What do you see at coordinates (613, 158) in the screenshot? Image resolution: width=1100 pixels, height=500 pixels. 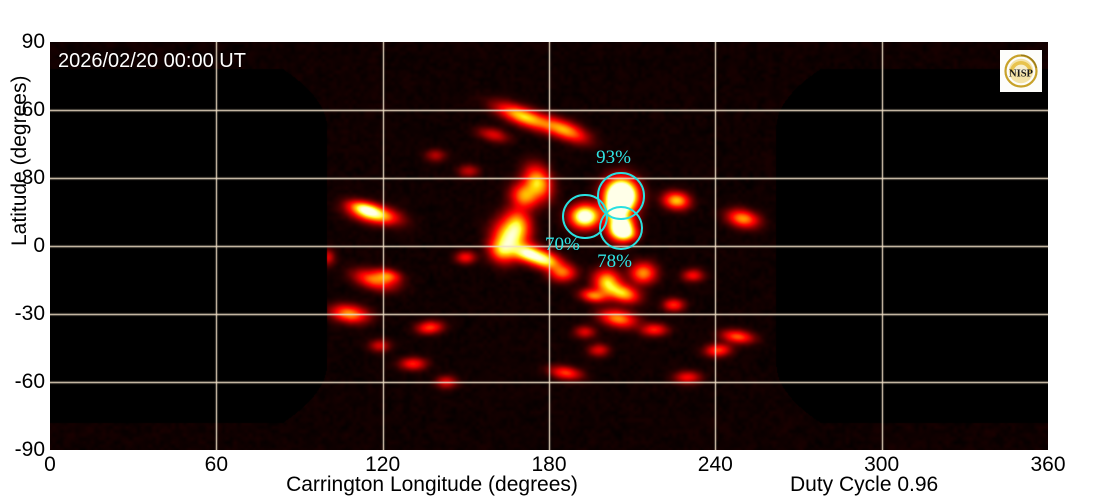 I see `active-region-percent-label: 93%` at bounding box center [613, 158].